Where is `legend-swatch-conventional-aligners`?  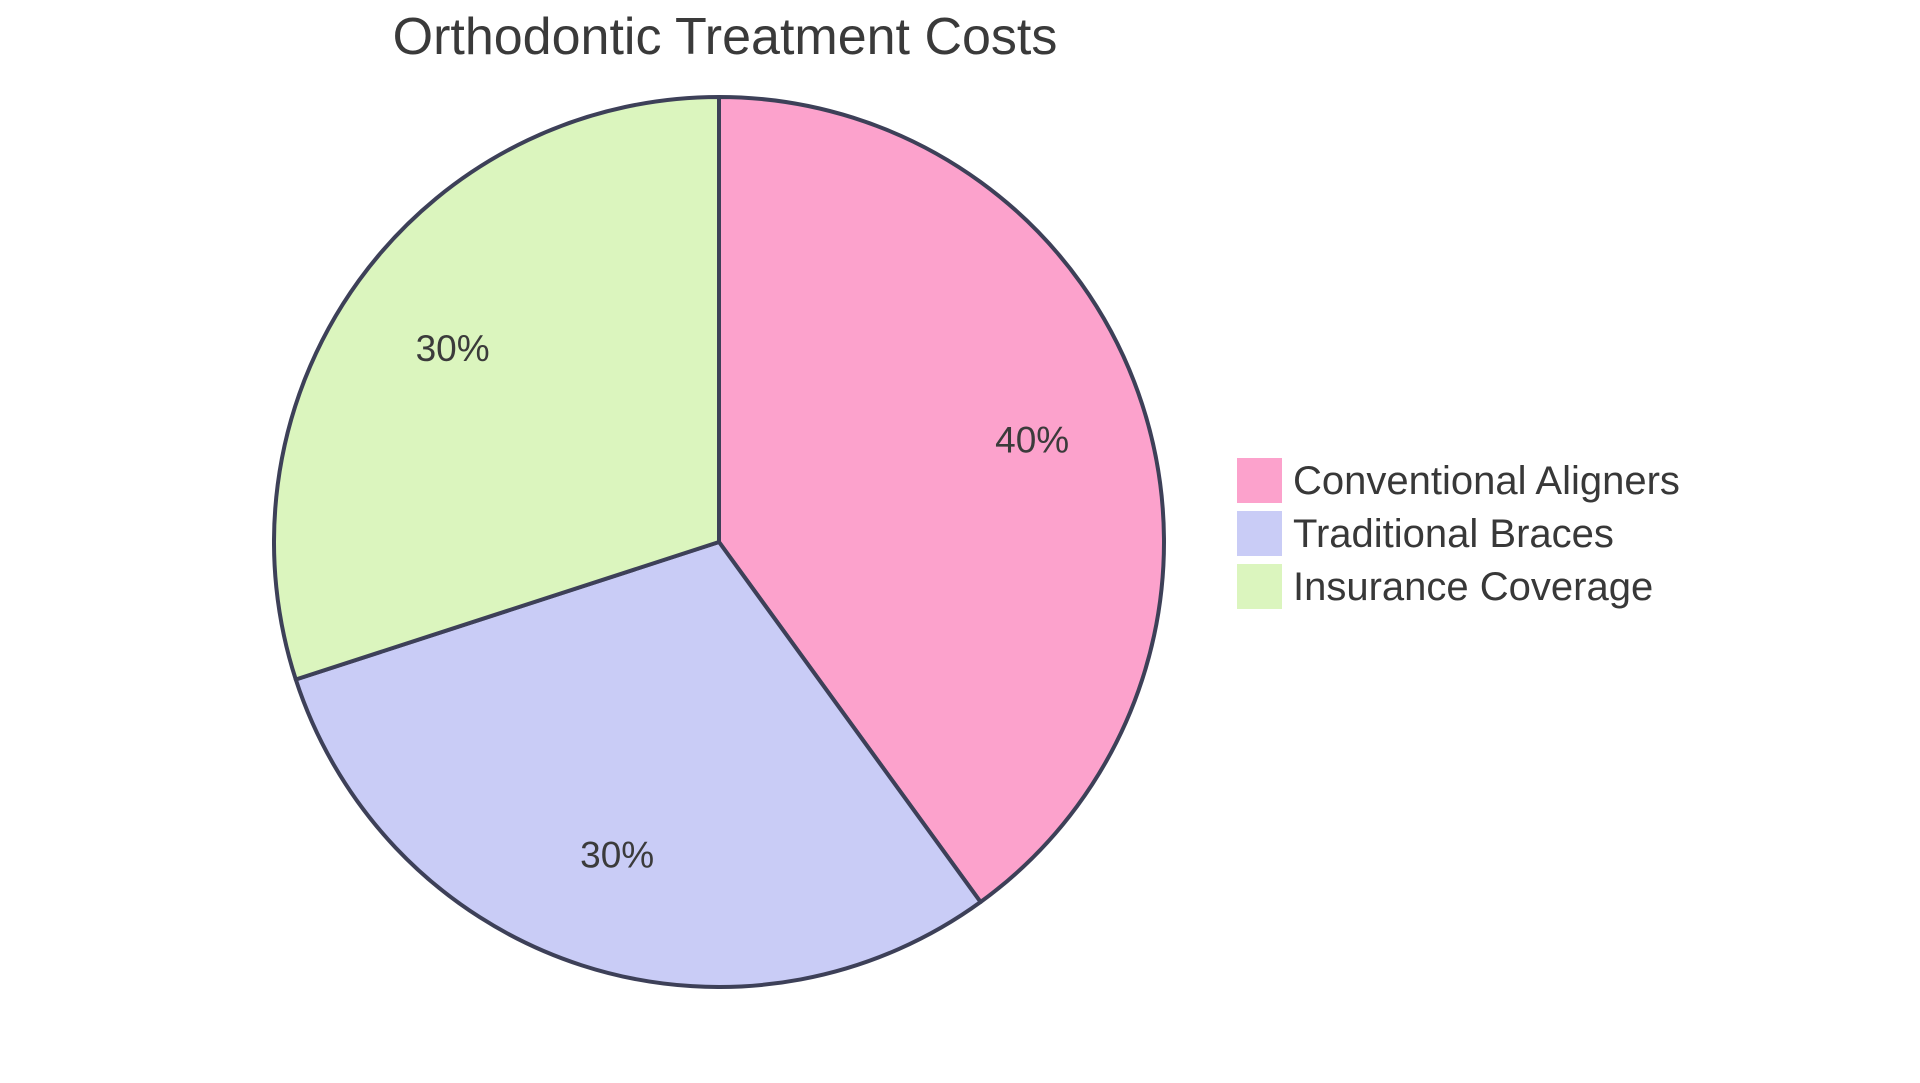
legend-swatch-conventional-aligners is located at coordinates (1259, 480).